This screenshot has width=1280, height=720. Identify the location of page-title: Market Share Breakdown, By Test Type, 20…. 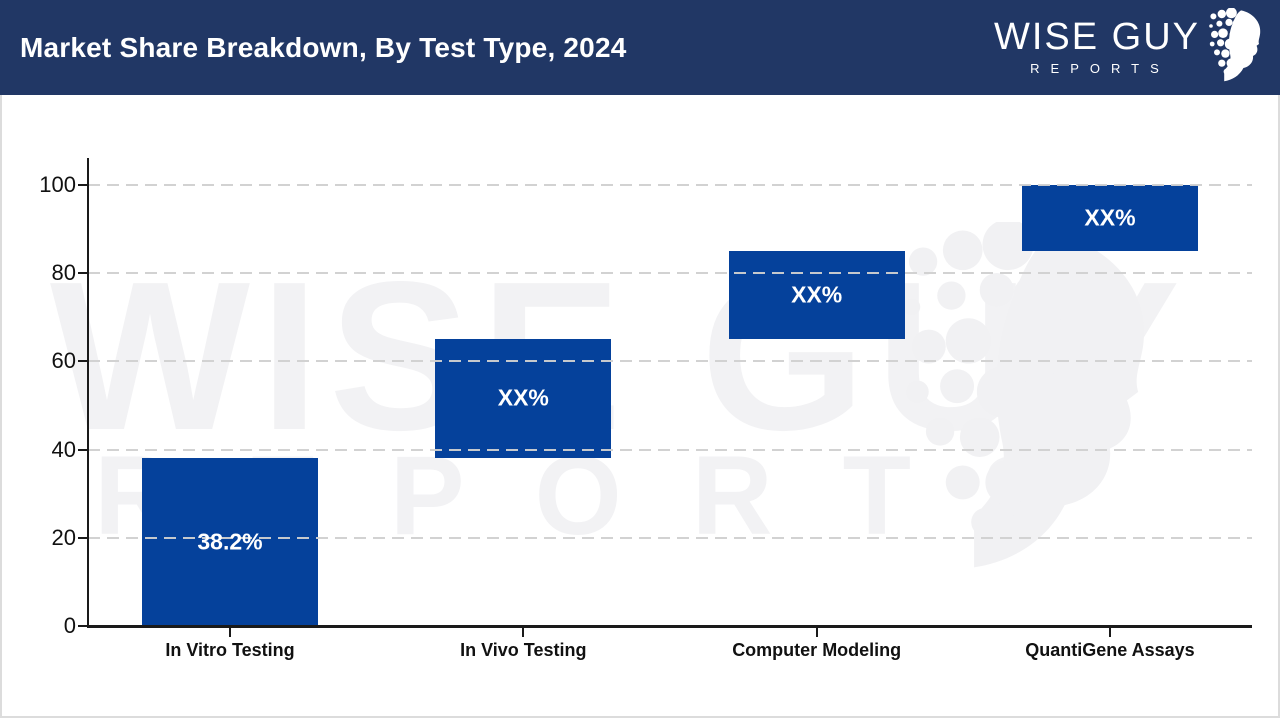
(323, 47).